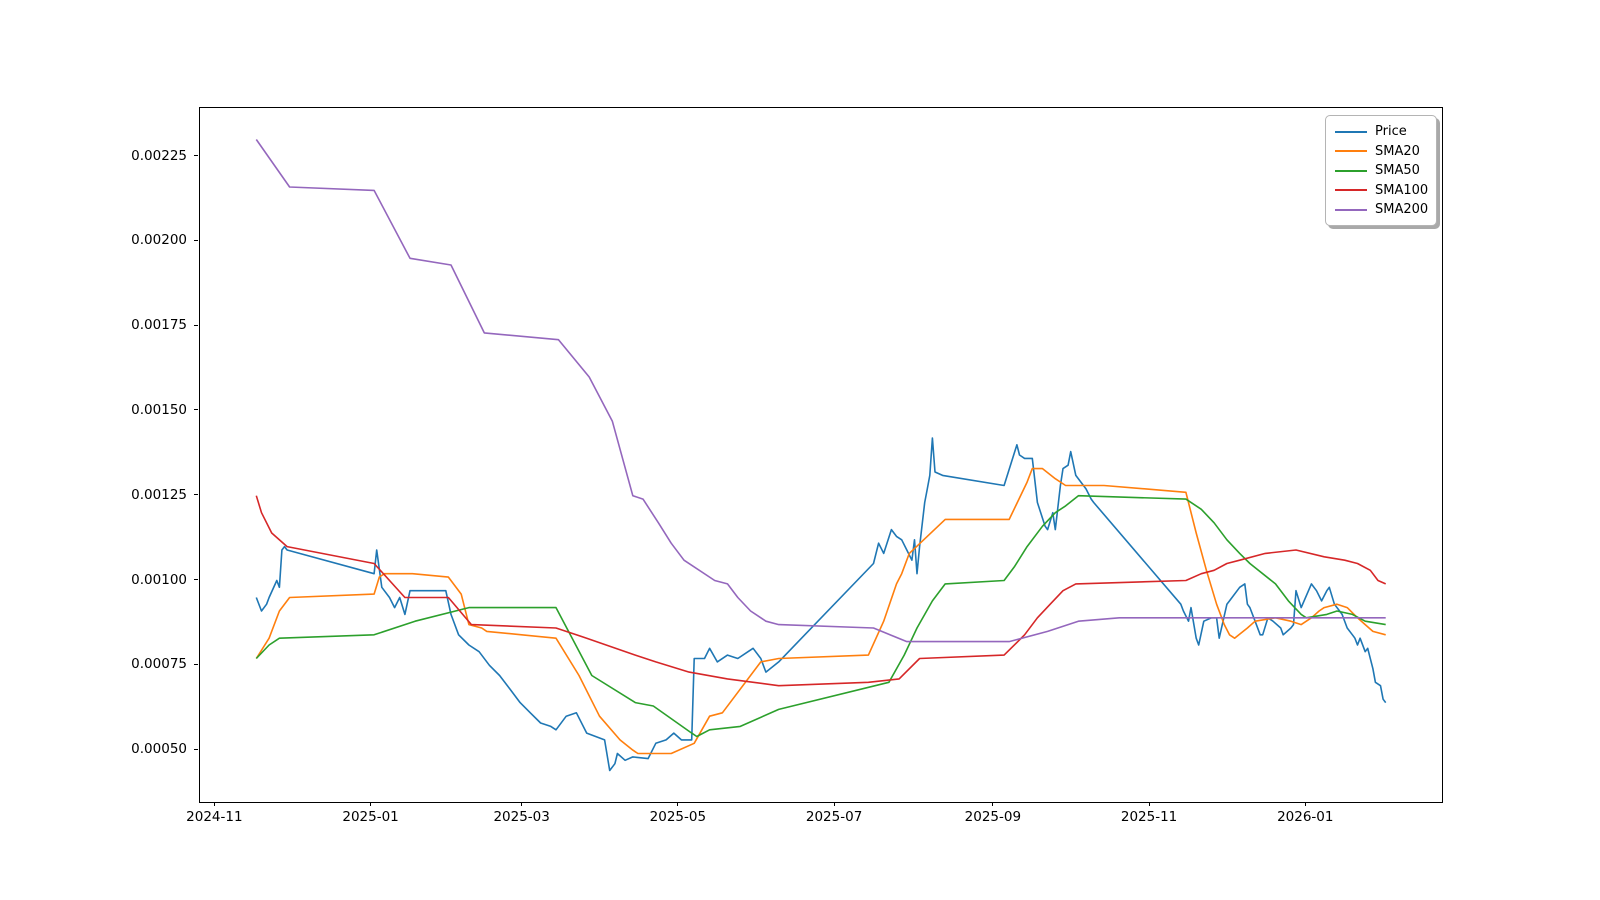 The image size is (1600, 900). Describe the element at coordinates (993, 817) in the screenshot. I see `x-tick-label: 2025-09` at that location.